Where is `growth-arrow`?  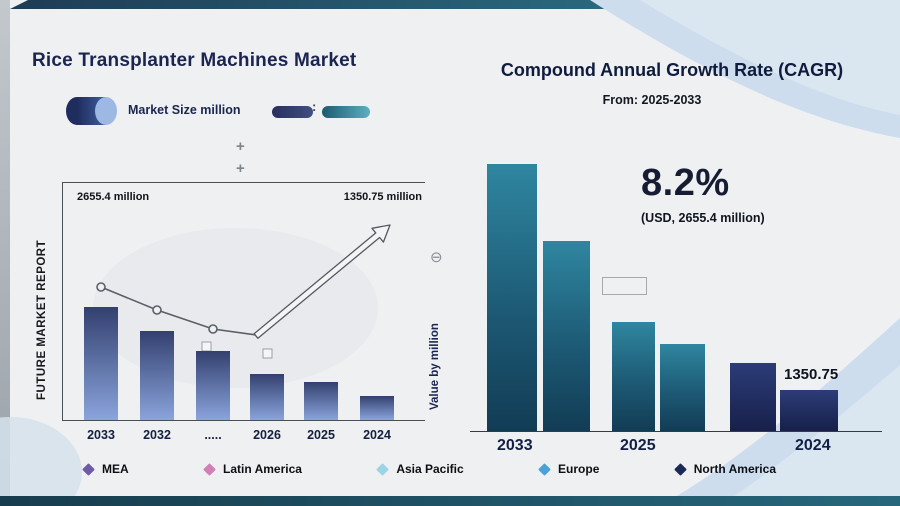 growth-arrow is located at coordinates (322, 281).